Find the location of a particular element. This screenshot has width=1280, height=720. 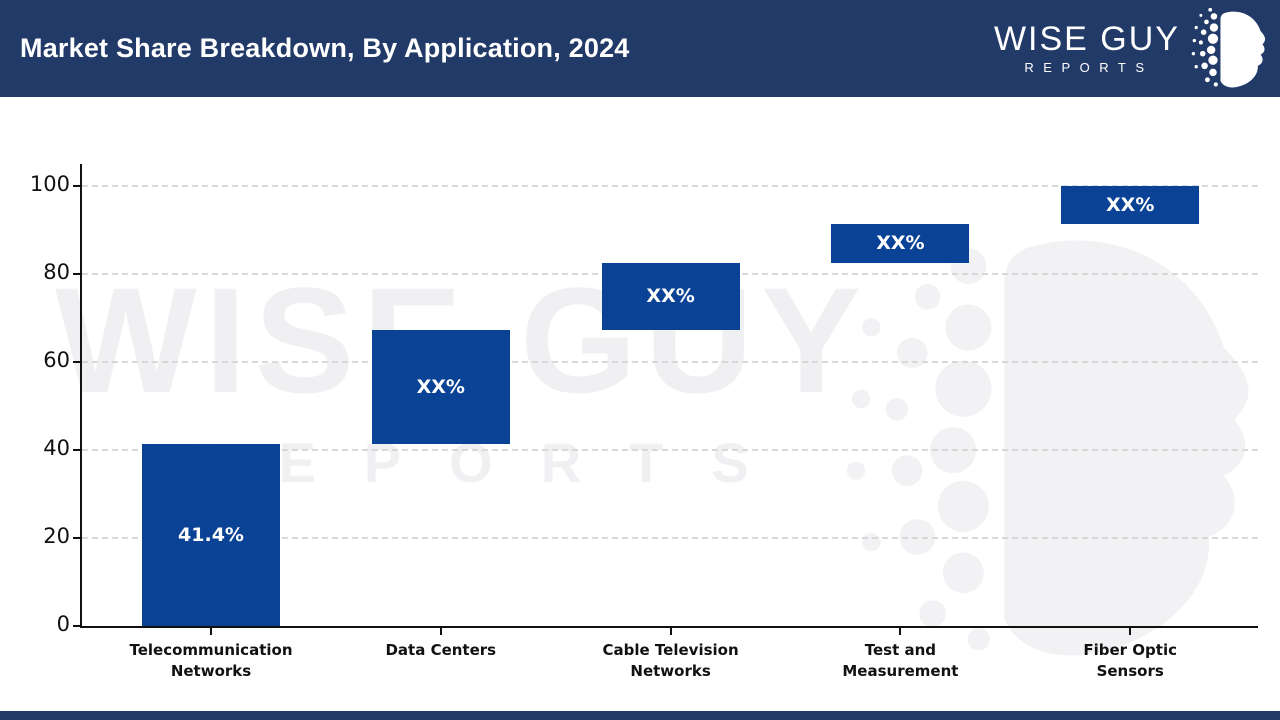

x-category-label-telecommunication-networks: Telecommunication Networks is located at coordinates (211, 660).